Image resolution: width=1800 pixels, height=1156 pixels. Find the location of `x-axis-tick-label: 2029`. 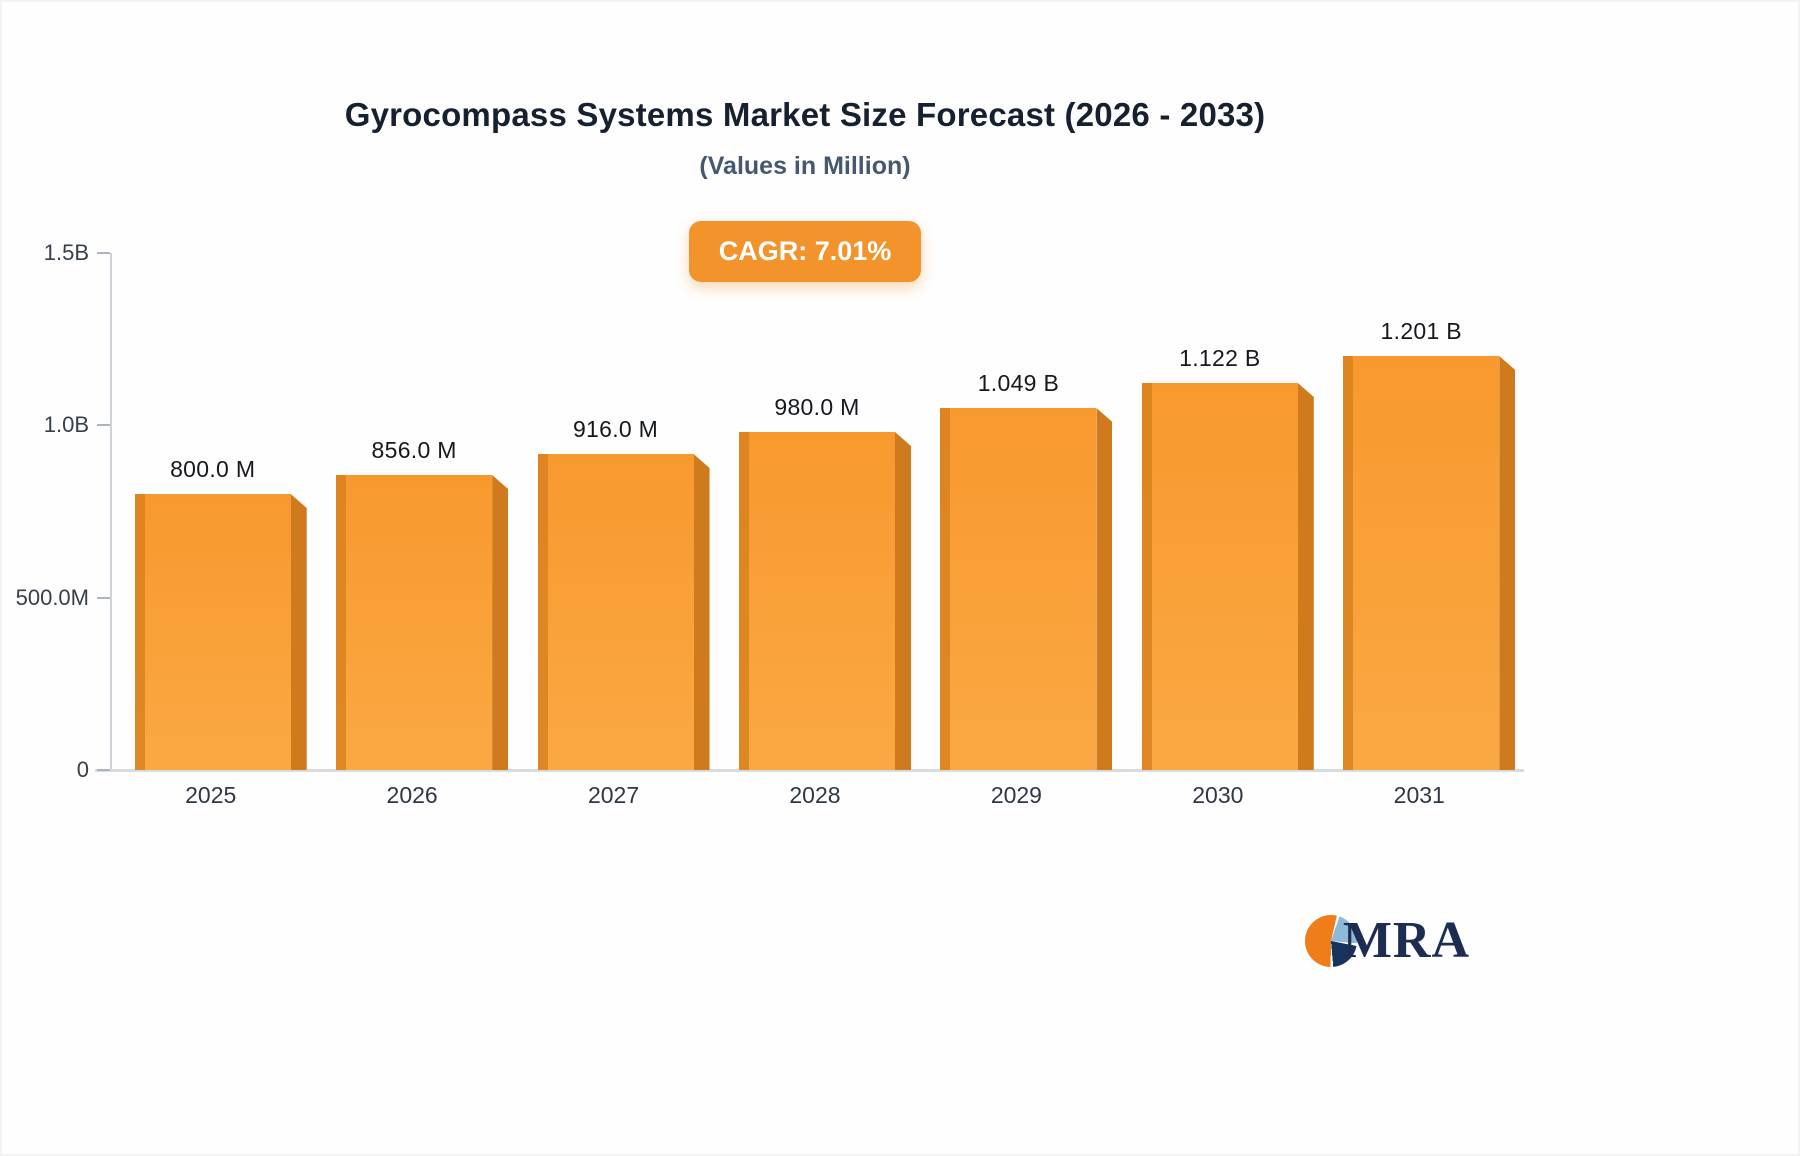

x-axis-tick-label: 2029 is located at coordinates (1016, 795).